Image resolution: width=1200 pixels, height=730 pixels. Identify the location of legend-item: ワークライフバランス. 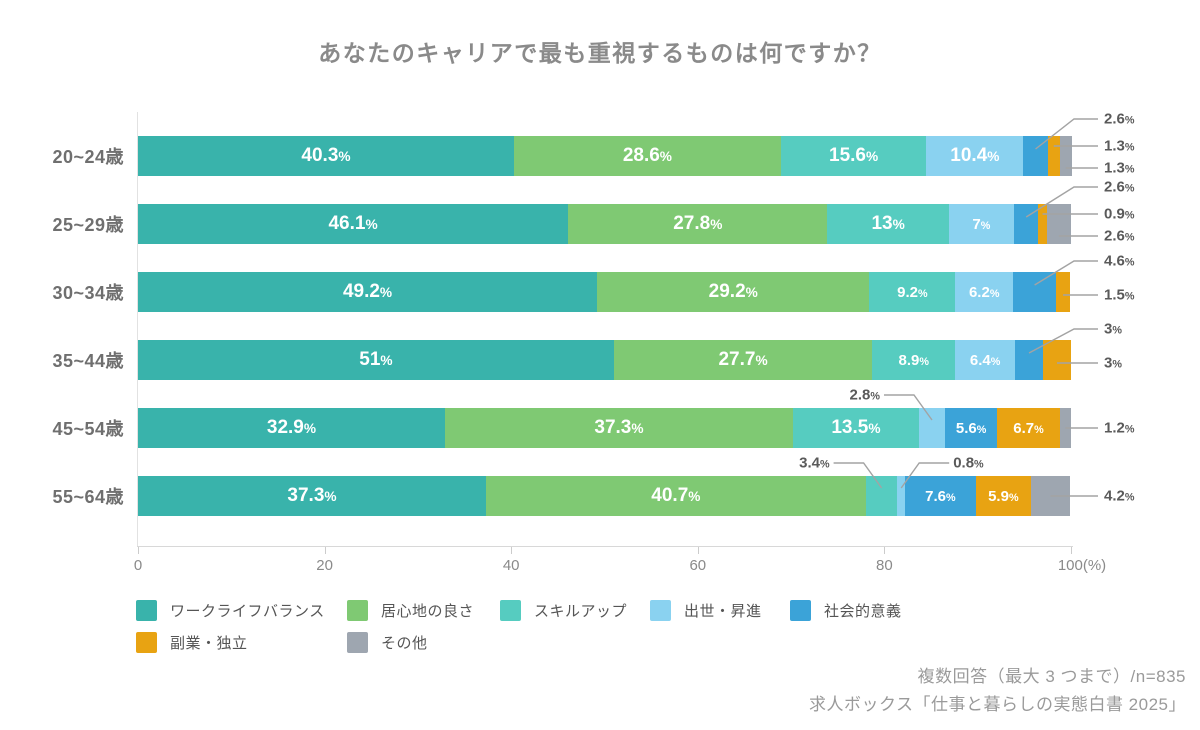
(230, 610).